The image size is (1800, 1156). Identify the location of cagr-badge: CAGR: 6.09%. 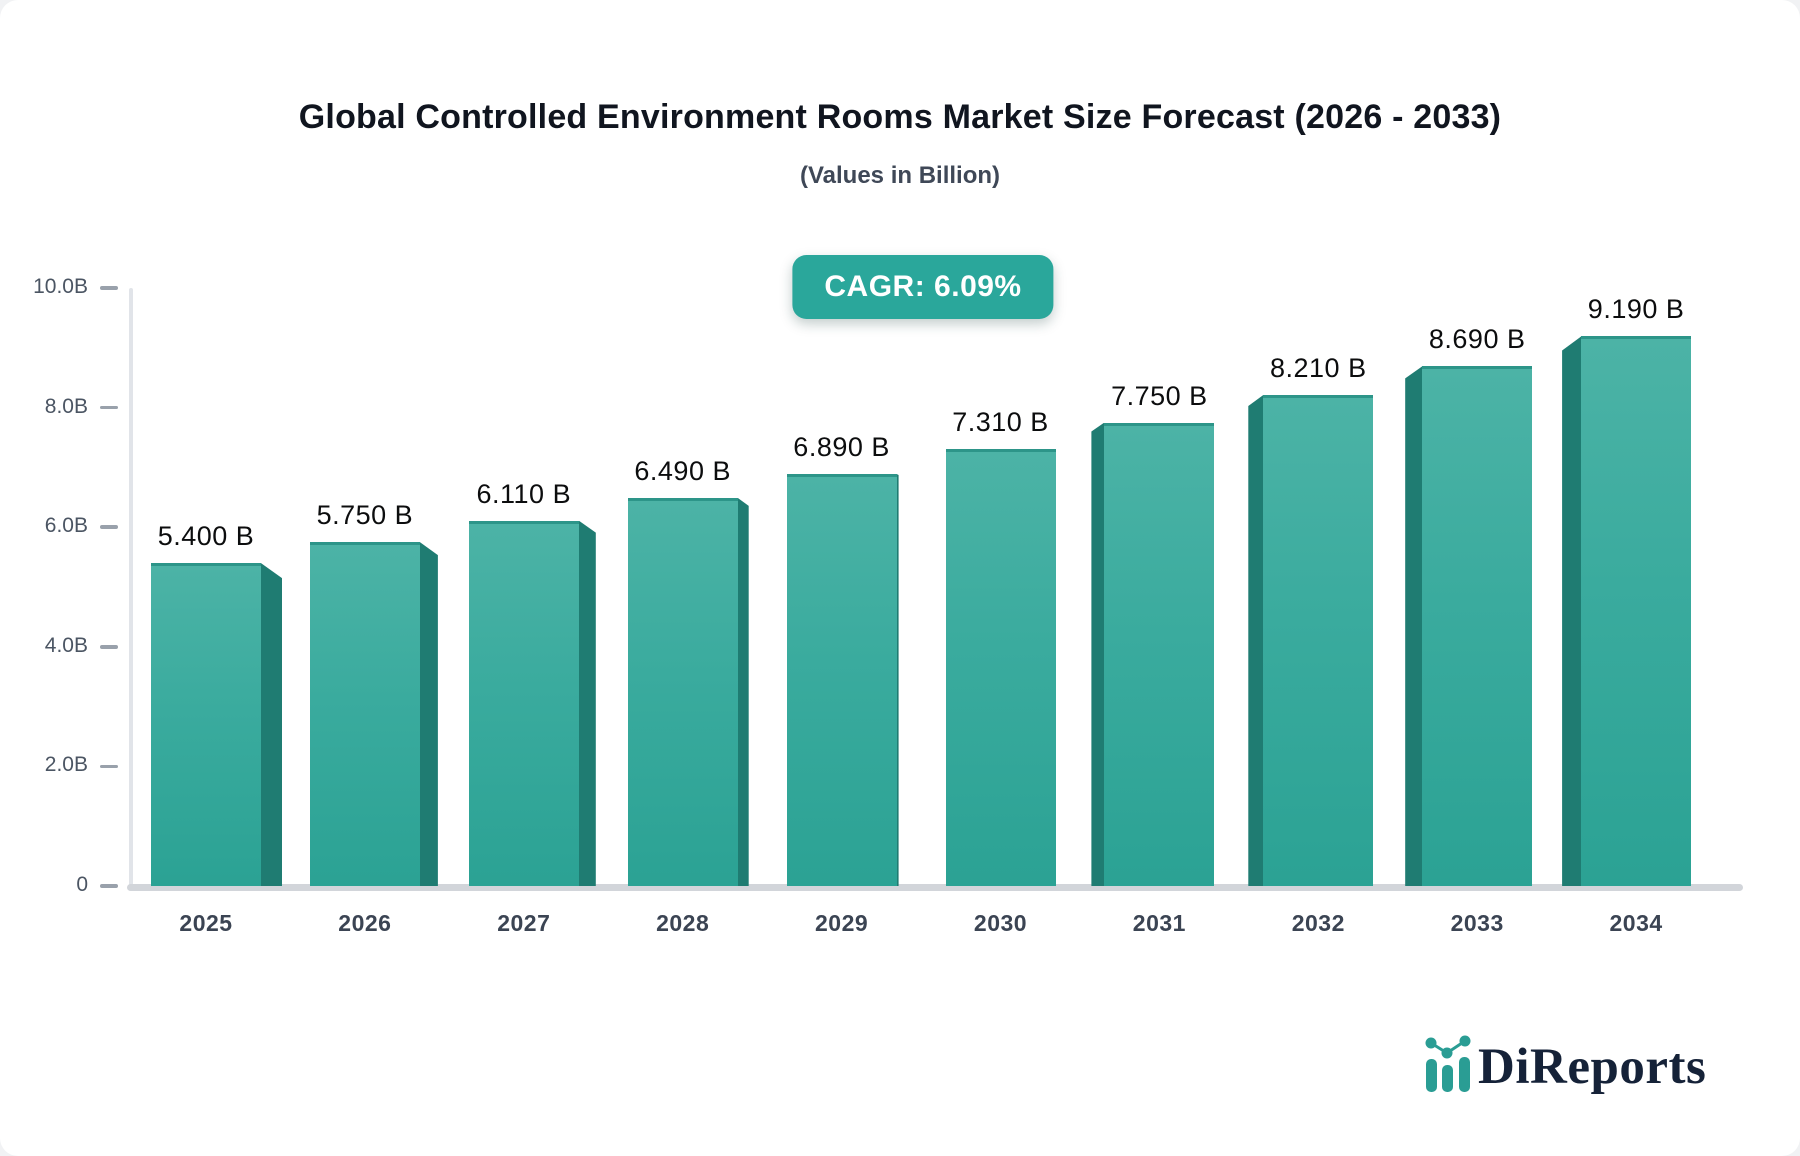
(923, 287).